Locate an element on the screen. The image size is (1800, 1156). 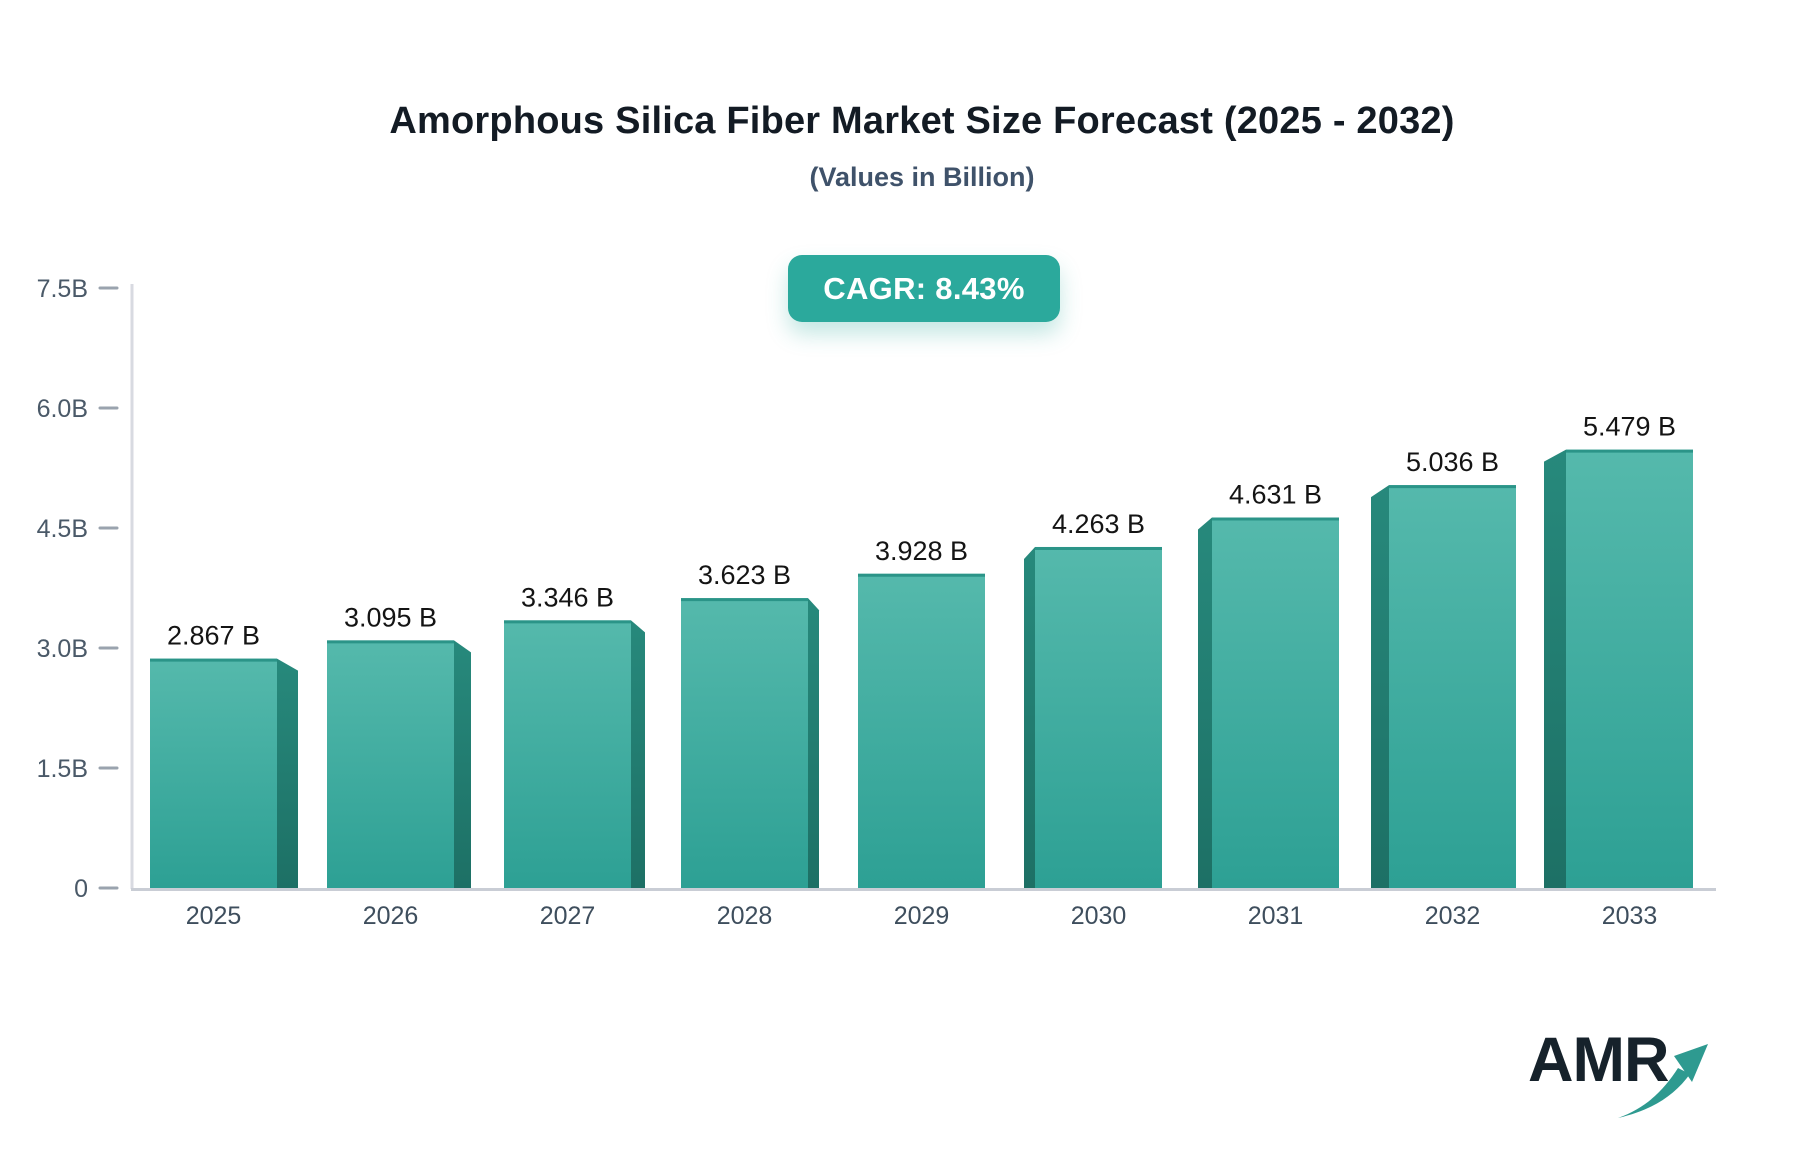
bar-value-label: 2.867 B is located at coordinates (213, 636).